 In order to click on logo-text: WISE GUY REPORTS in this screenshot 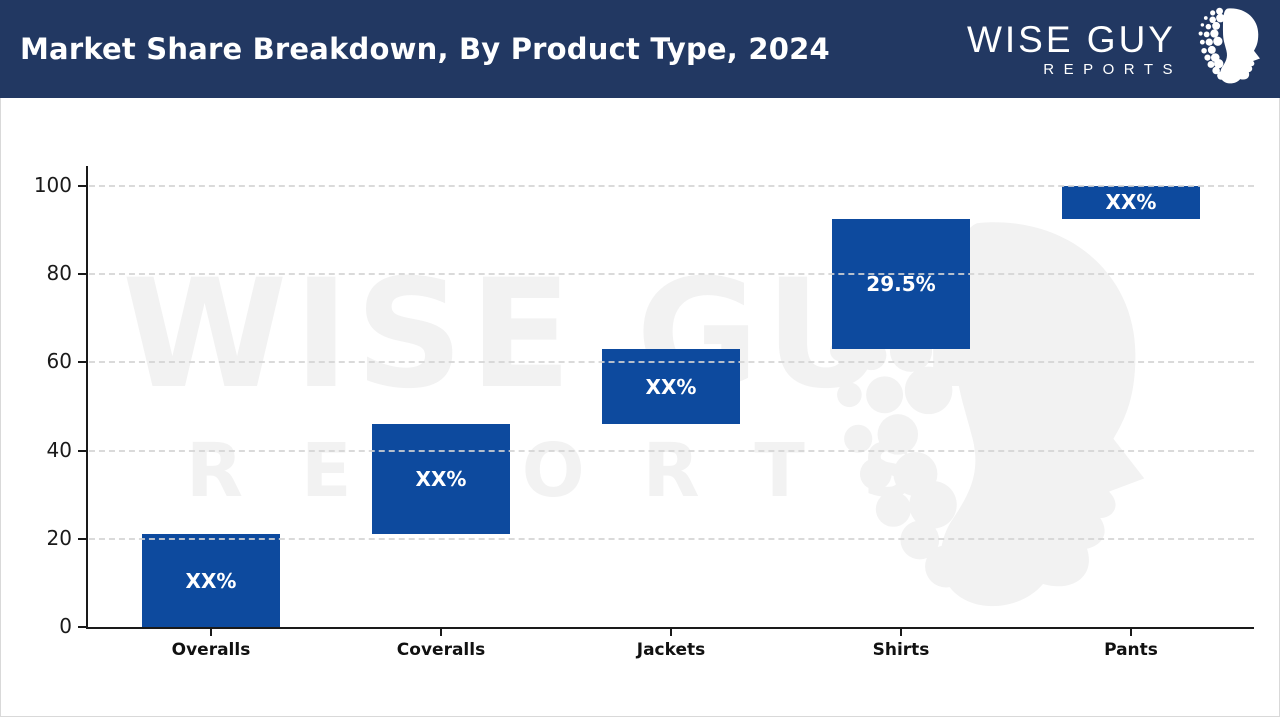, I will do `click(1071, 49)`.